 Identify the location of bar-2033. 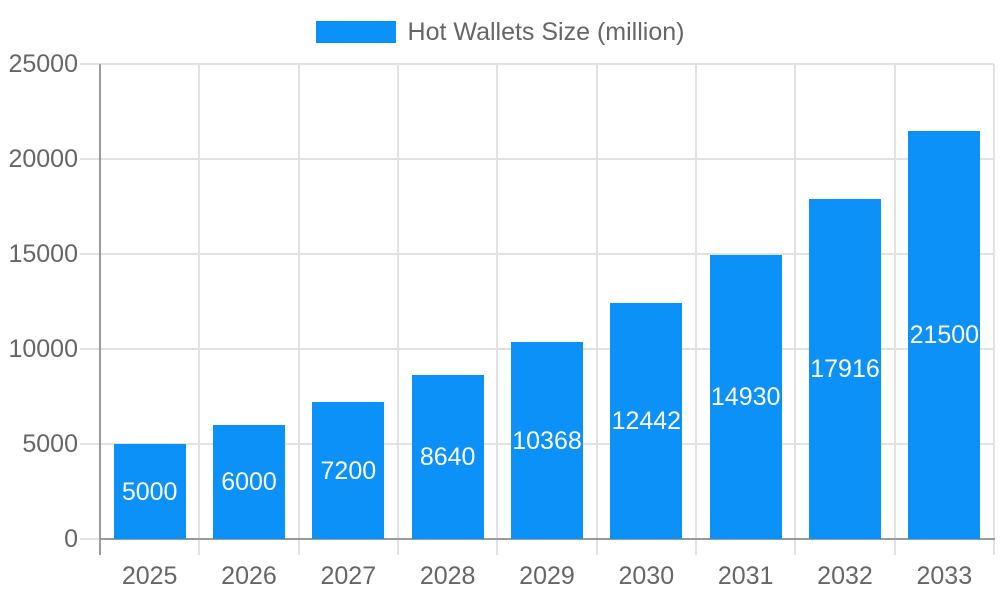
(944, 334).